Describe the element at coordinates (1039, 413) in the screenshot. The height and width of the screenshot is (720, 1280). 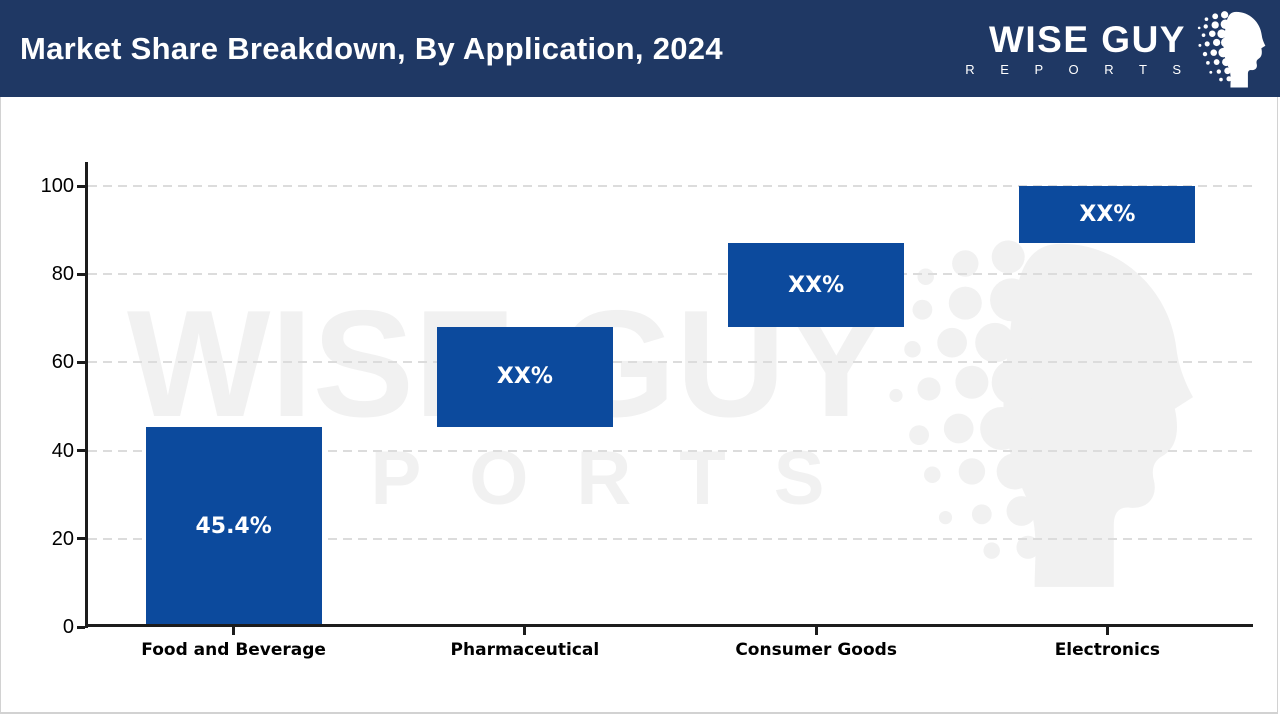
I see `watermark-head-icon` at that location.